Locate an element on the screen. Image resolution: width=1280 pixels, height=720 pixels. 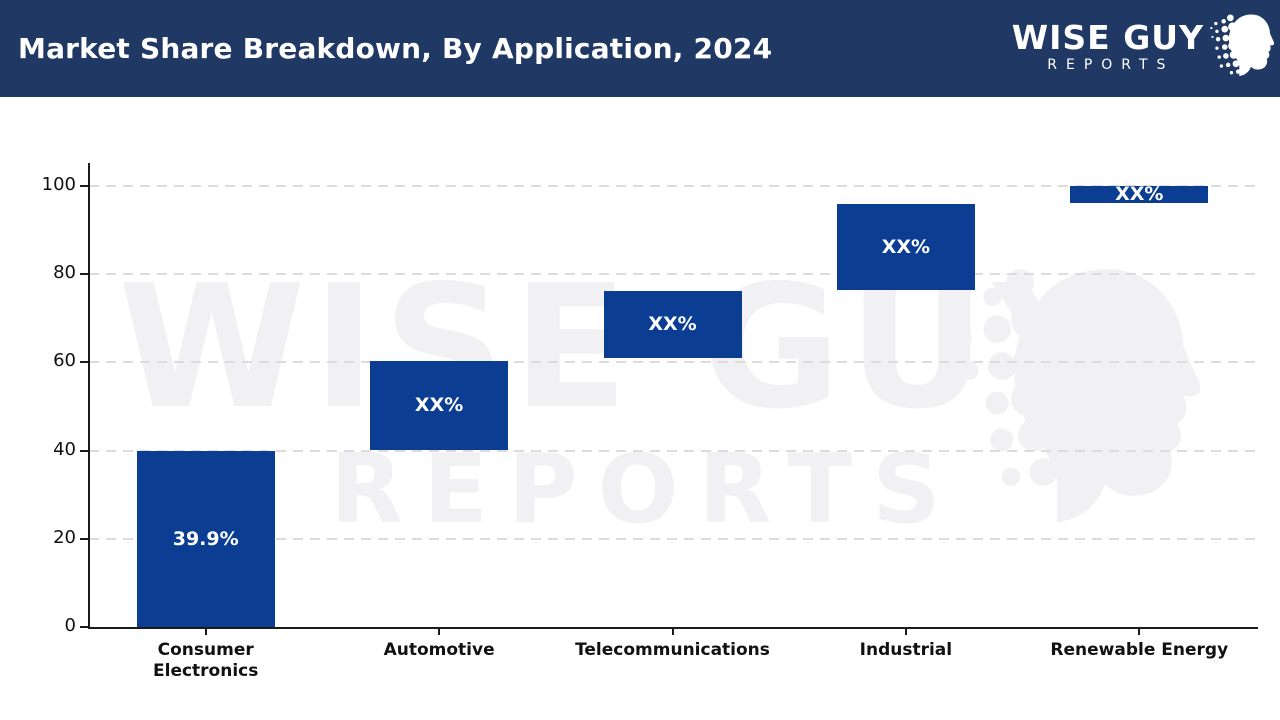
x-tick-label-line: Industrial is located at coordinates (906, 650).